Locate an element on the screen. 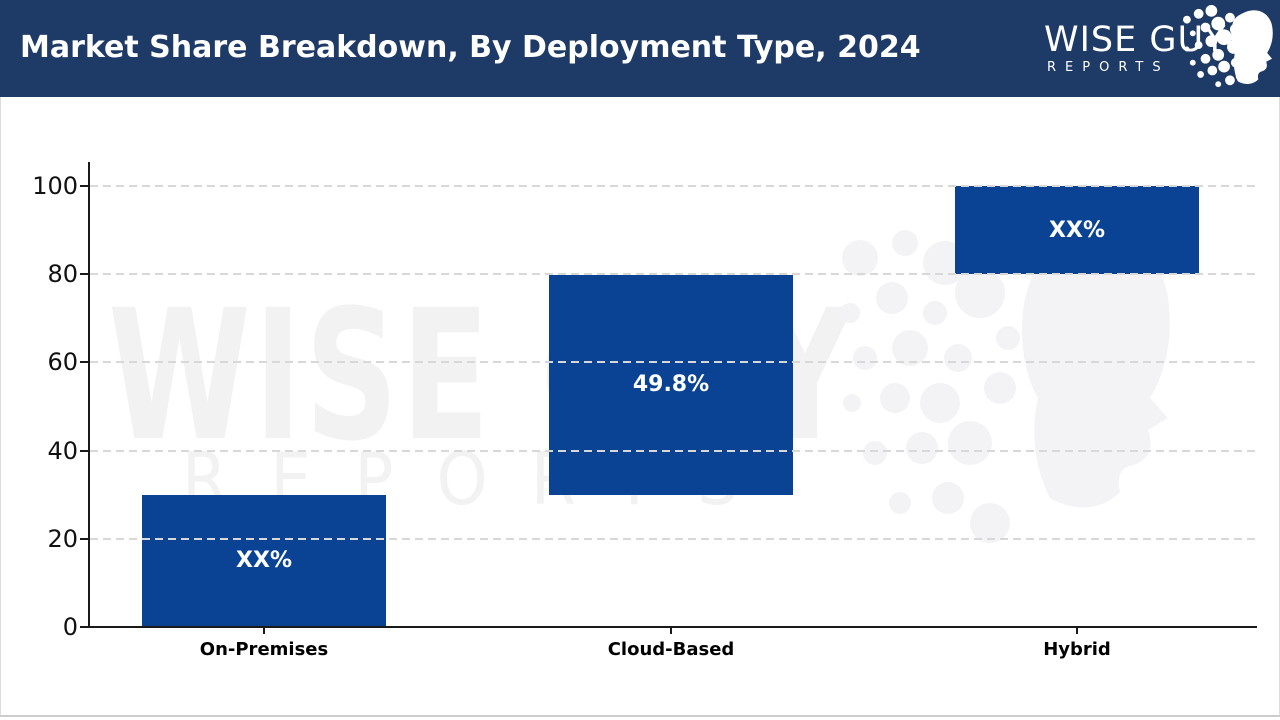 The width and height of the screenshot is (1280, 720). bar: 49.8% is located at coordinates (671, 385).